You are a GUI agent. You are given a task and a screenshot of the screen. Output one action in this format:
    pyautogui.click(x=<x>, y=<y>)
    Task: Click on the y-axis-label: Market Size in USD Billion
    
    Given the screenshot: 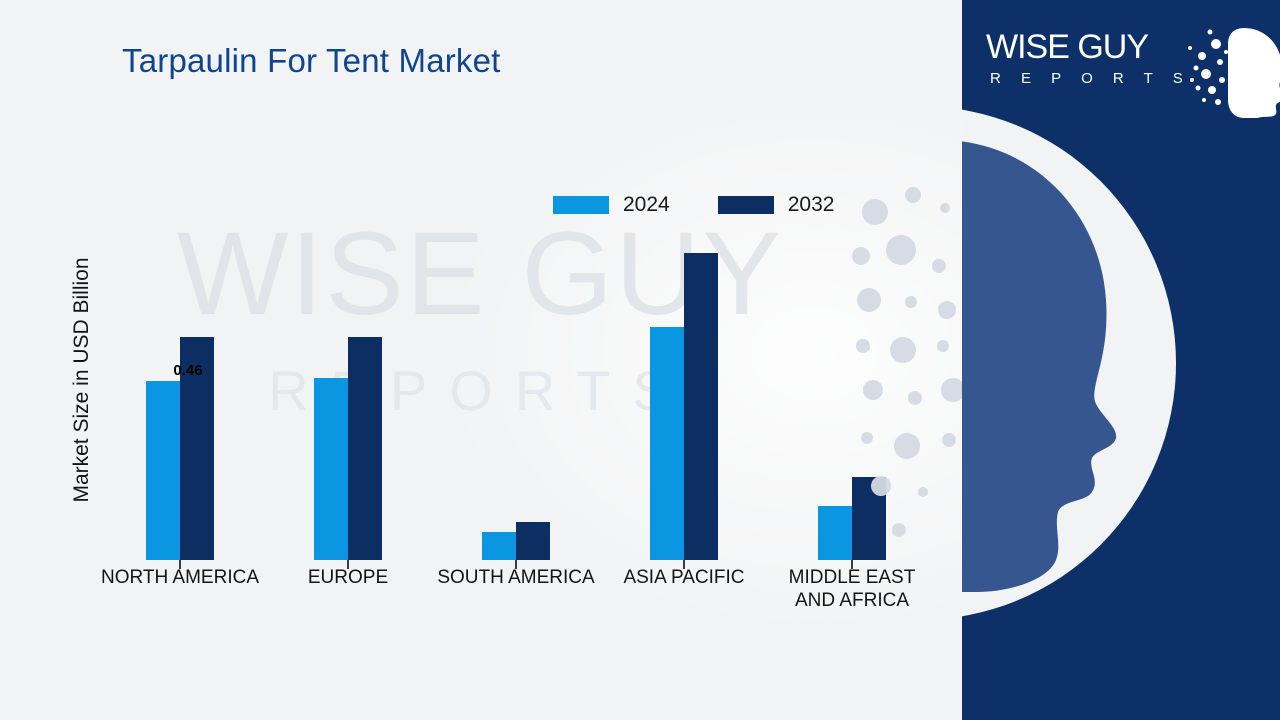 What is the action you would take?
    pyautogui.click(x=81, y=380)
    